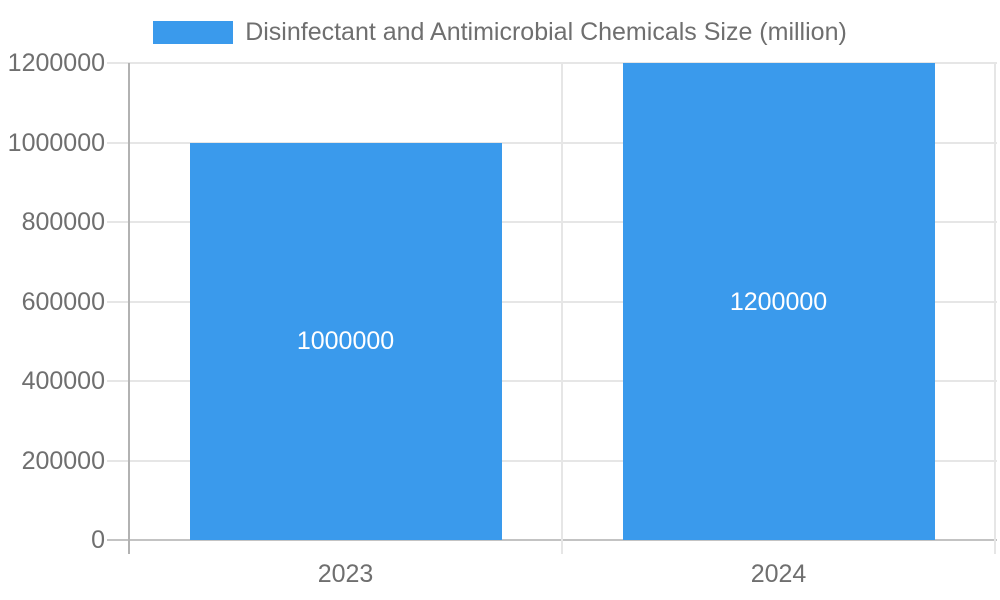 The width and height of the screenshot is (1000, 600). Describe the element at coordinates (193, 32) in the screenshot. I see `legend-swatch-icon` at that location.